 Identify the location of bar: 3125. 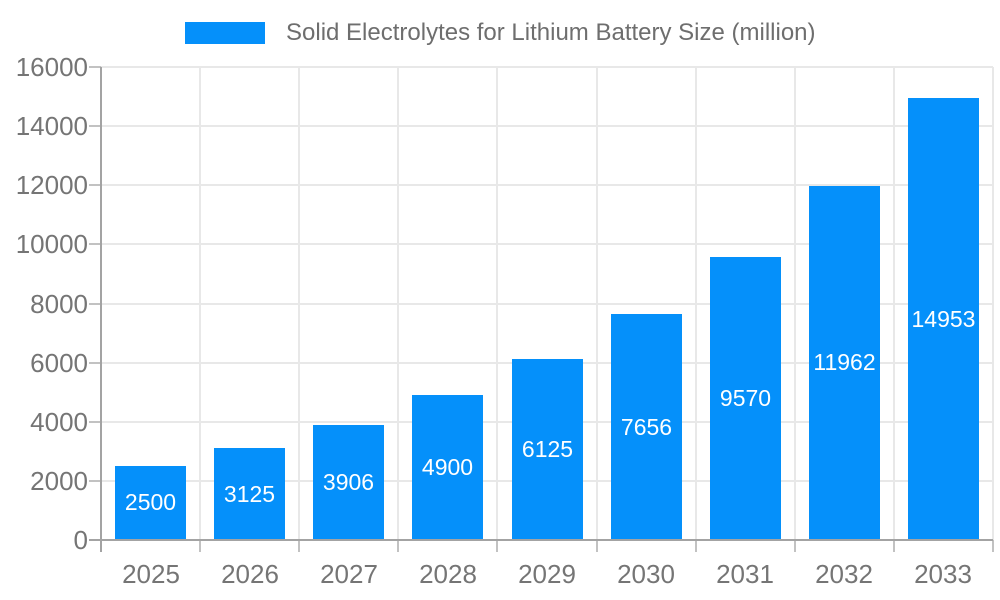
(249, 494).